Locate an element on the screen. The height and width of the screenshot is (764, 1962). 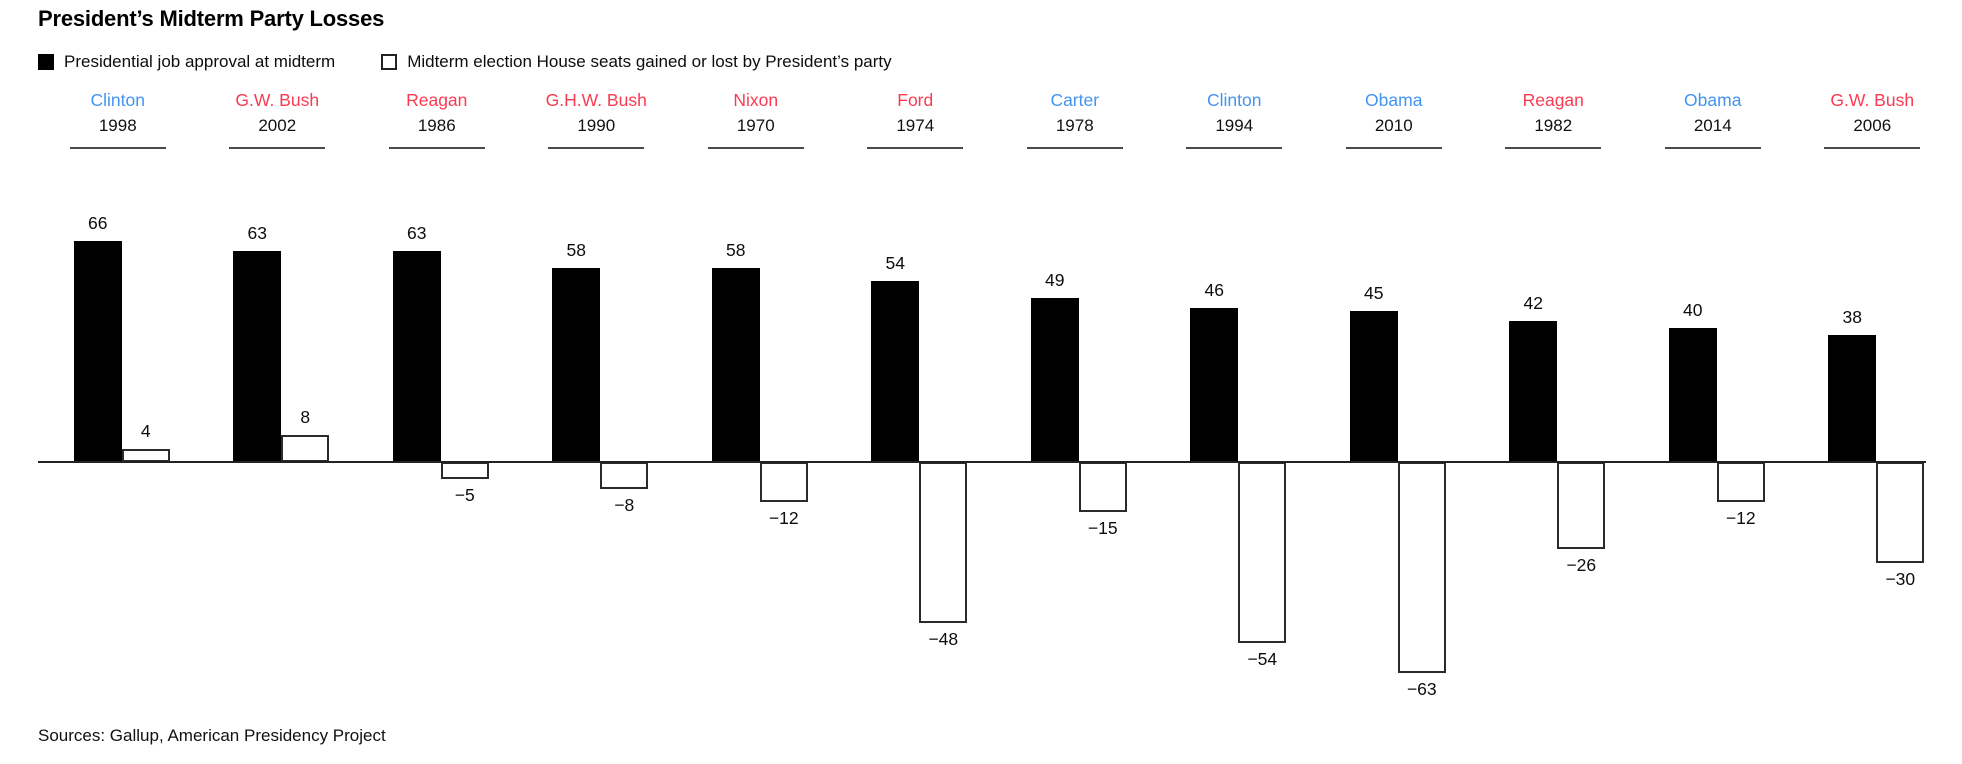
approval-value-label: 45 is located at coordinates (1374, 293).